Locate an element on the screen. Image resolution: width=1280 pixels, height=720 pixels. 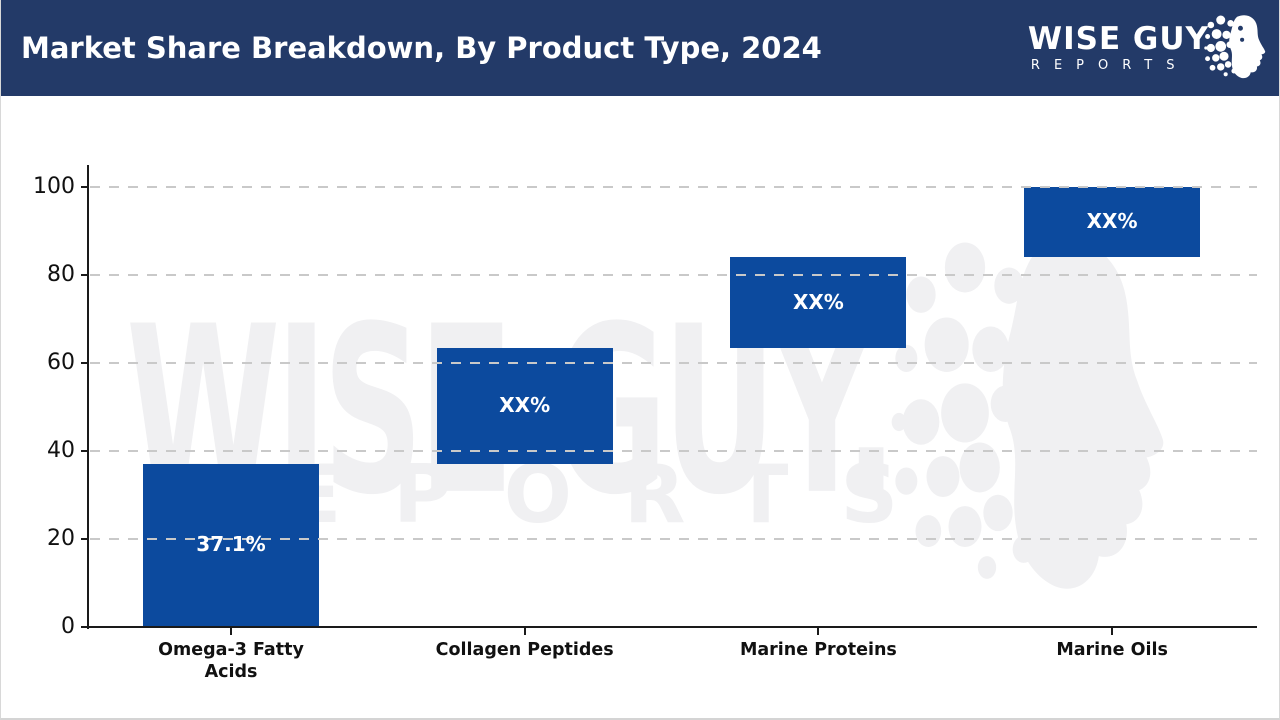
y-tick-label: 60 is located at coordinates (61, 362).